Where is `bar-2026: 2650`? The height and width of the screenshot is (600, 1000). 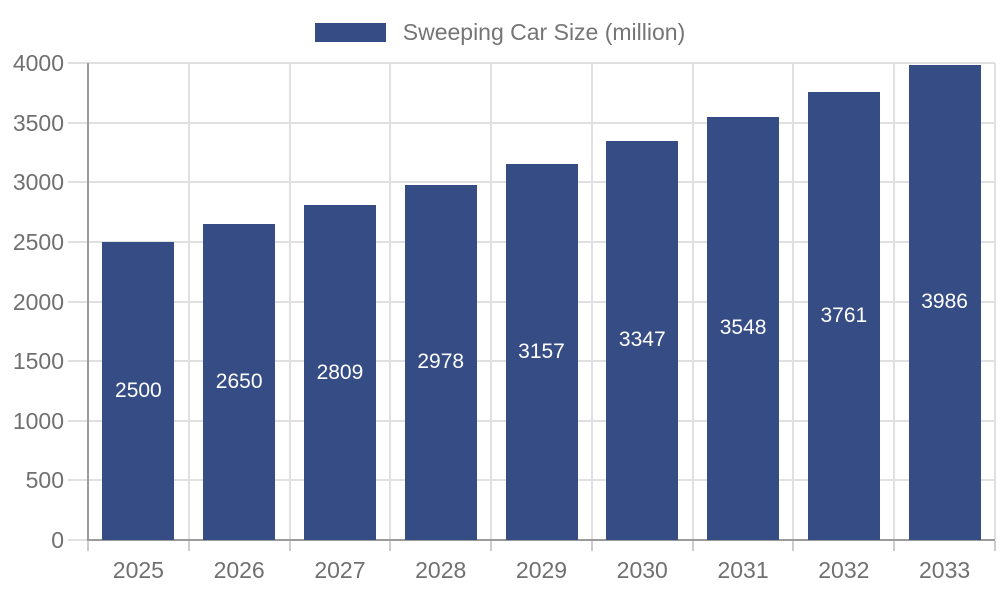 bar-2026: 2650 is located at coordinates (239, 381).